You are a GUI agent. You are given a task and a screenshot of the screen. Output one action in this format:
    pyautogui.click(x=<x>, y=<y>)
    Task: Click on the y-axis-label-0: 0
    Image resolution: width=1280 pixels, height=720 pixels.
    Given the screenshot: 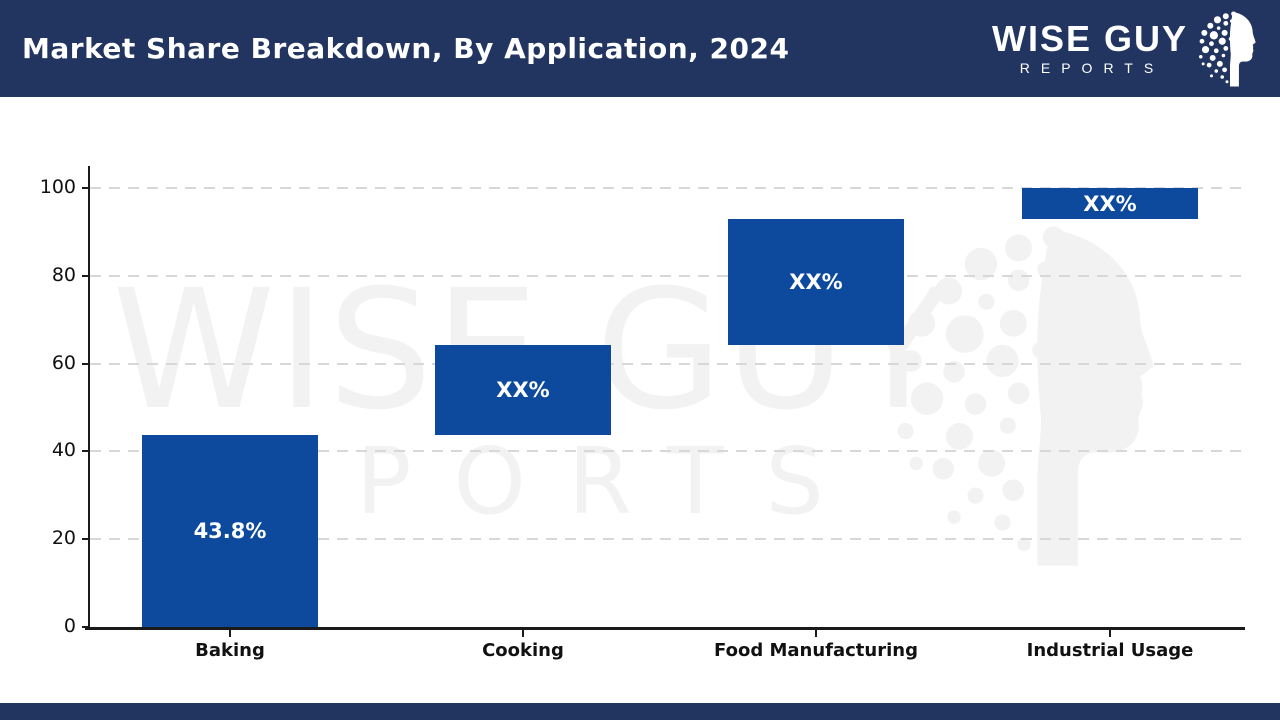 What is the action you would take?
    pyautogui.click(x=69, y=626)
    